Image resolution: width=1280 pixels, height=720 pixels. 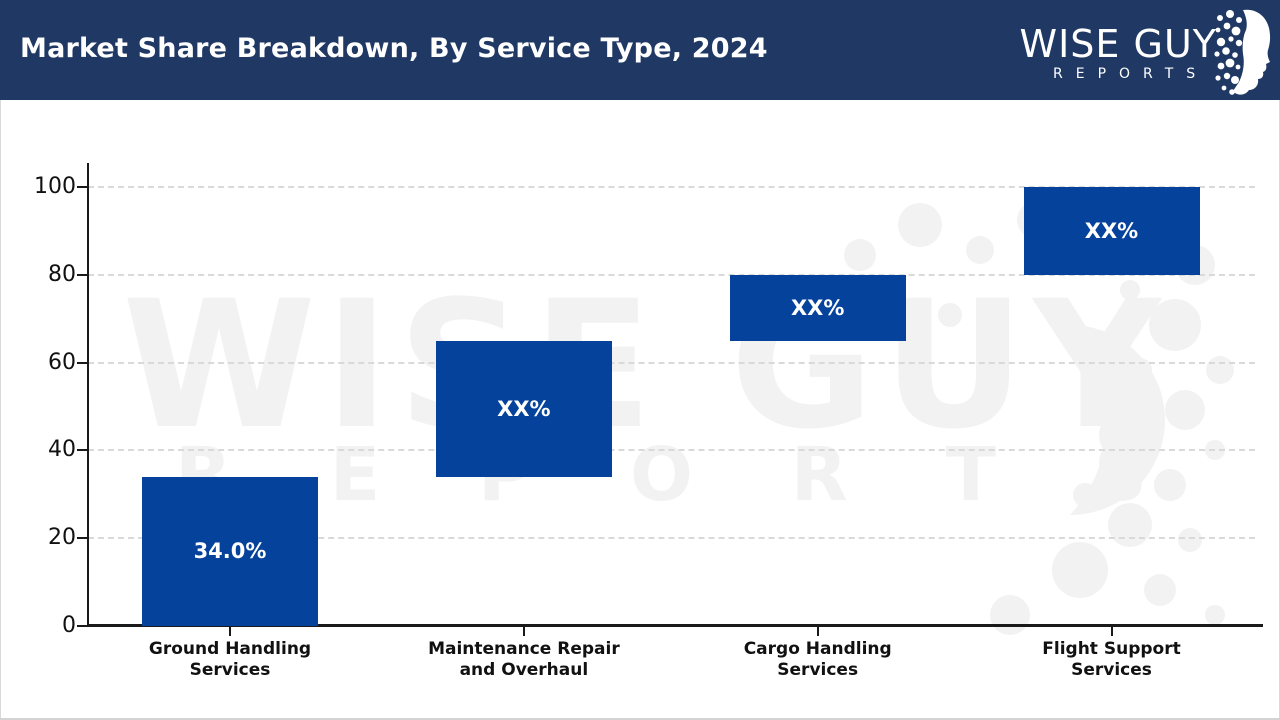 I want to click on y-tick-label: 40, so click(x=62, y=450).